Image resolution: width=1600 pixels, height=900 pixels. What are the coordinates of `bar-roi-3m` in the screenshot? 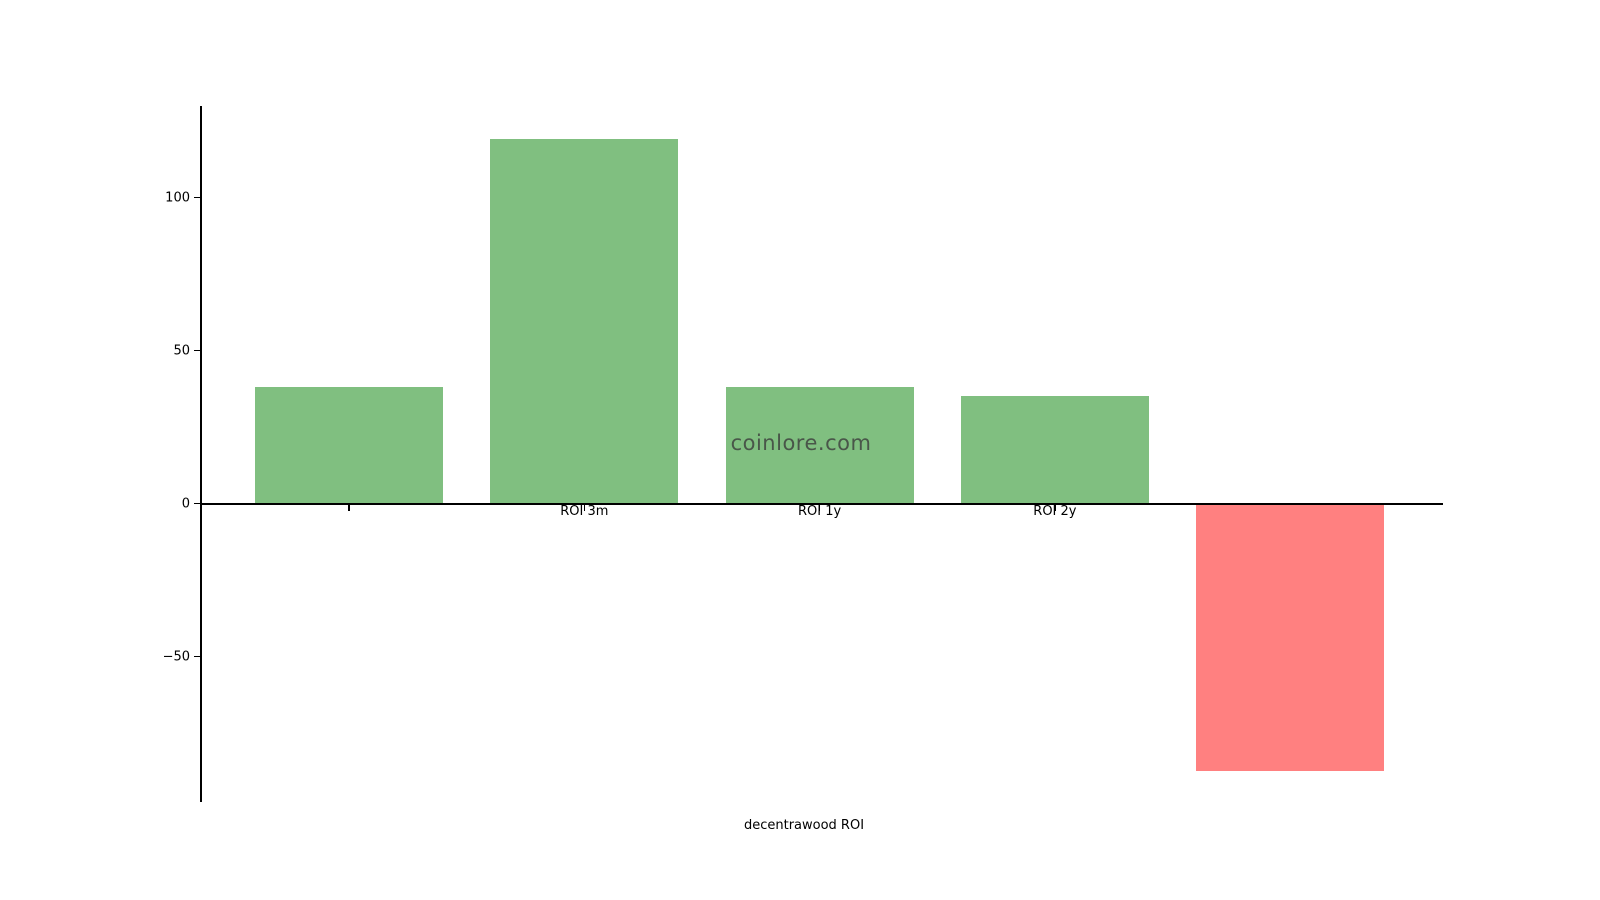 It's located at (584, 321).